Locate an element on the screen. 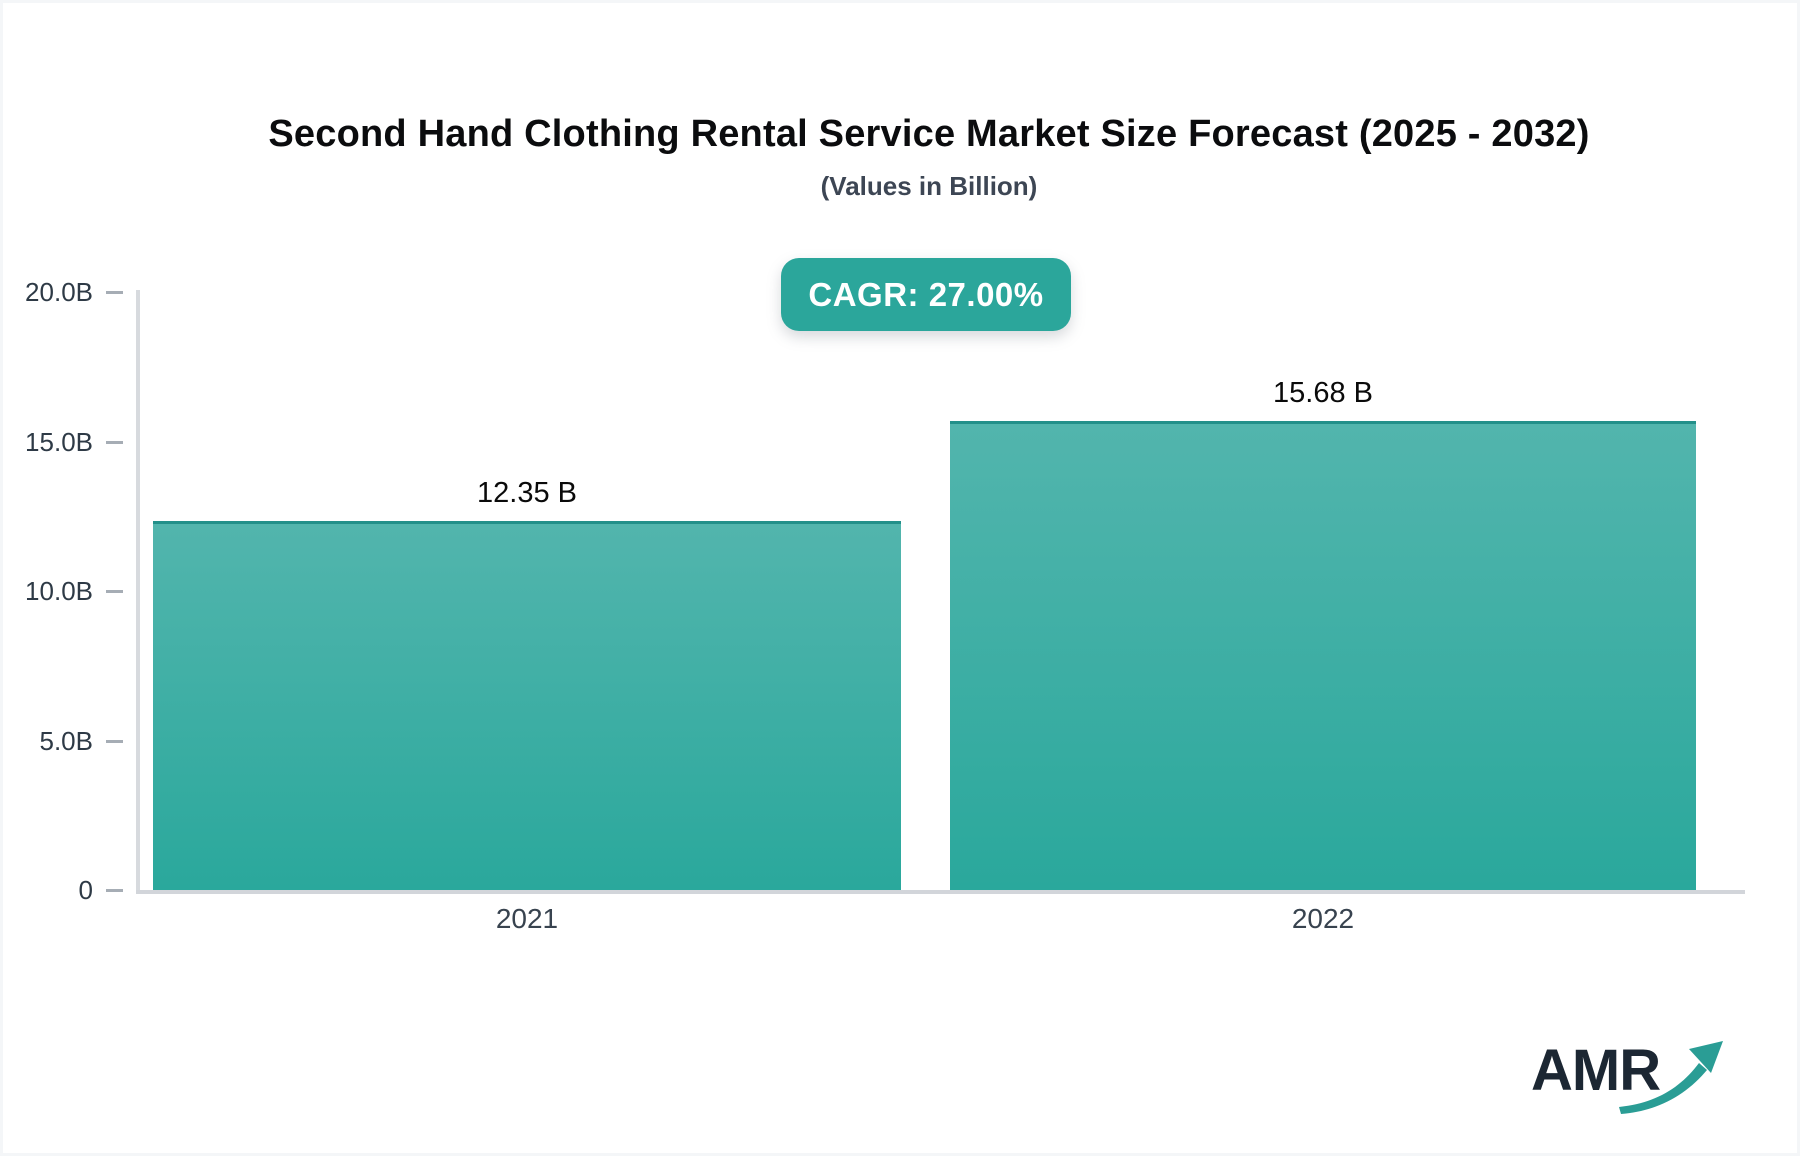 Image resolution: width=1800 pixels, height=1156 pixels. chart-subtitle: (Values in Billion) is located at coordinates (929, 186).